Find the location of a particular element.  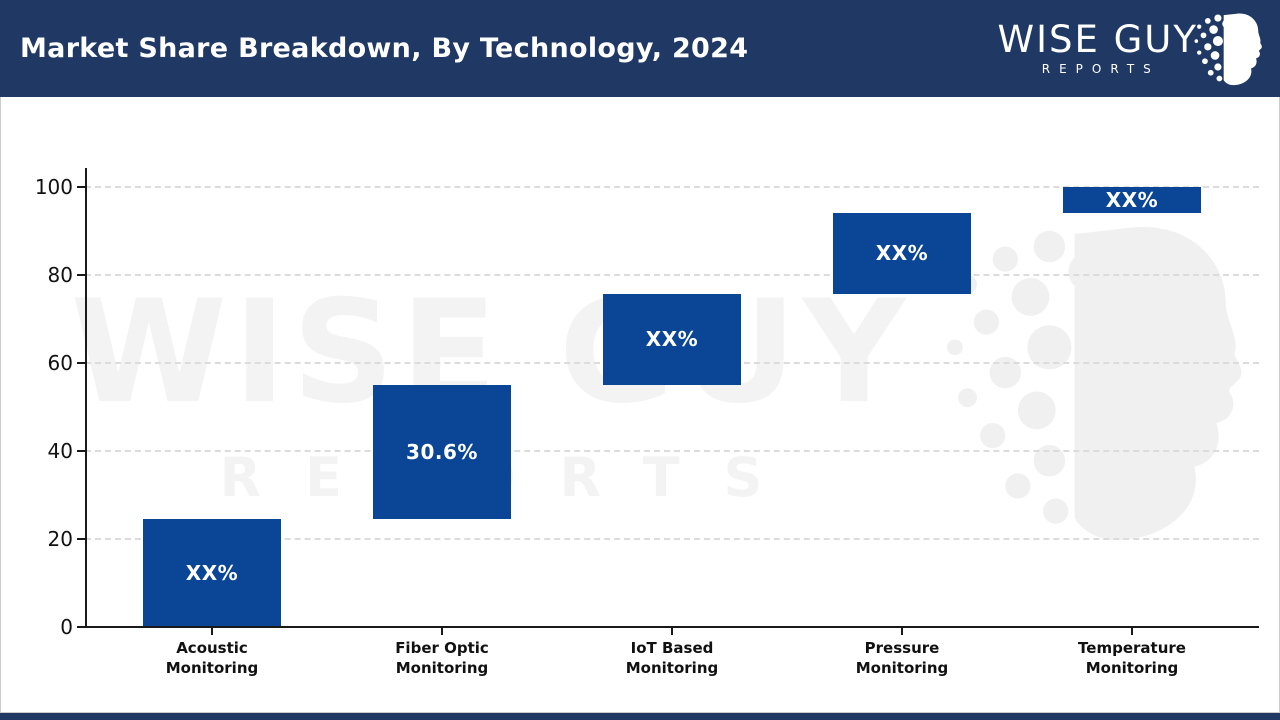

x-category-label: Acoustic Monitoring is located at coordinates (212, 658).